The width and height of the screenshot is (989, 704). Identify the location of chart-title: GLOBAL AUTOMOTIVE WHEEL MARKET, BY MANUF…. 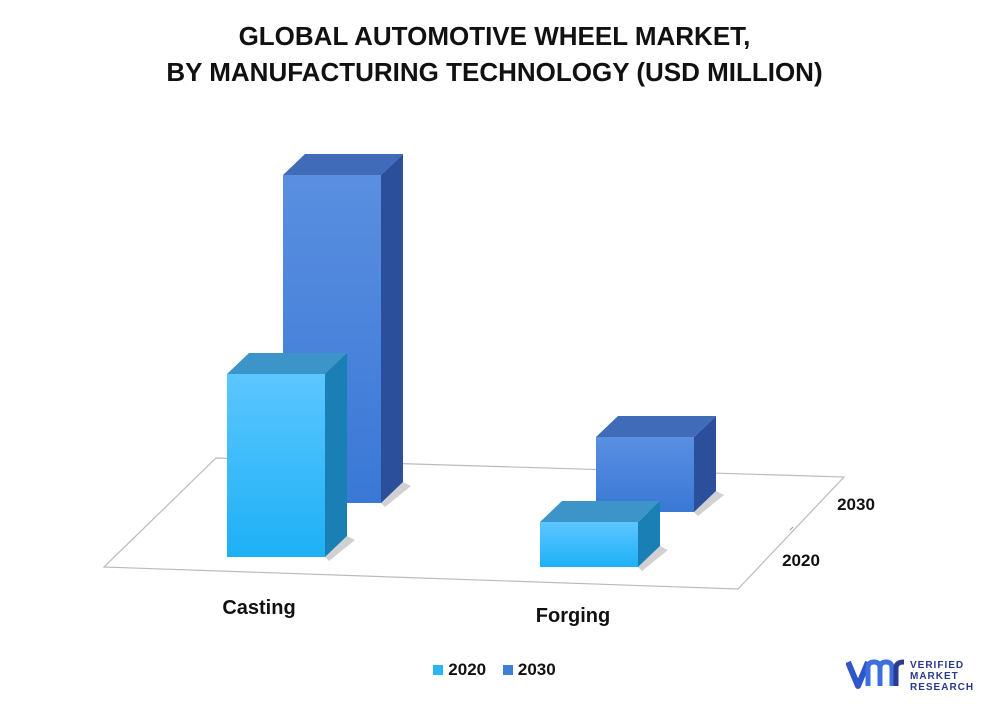
(494, 54).